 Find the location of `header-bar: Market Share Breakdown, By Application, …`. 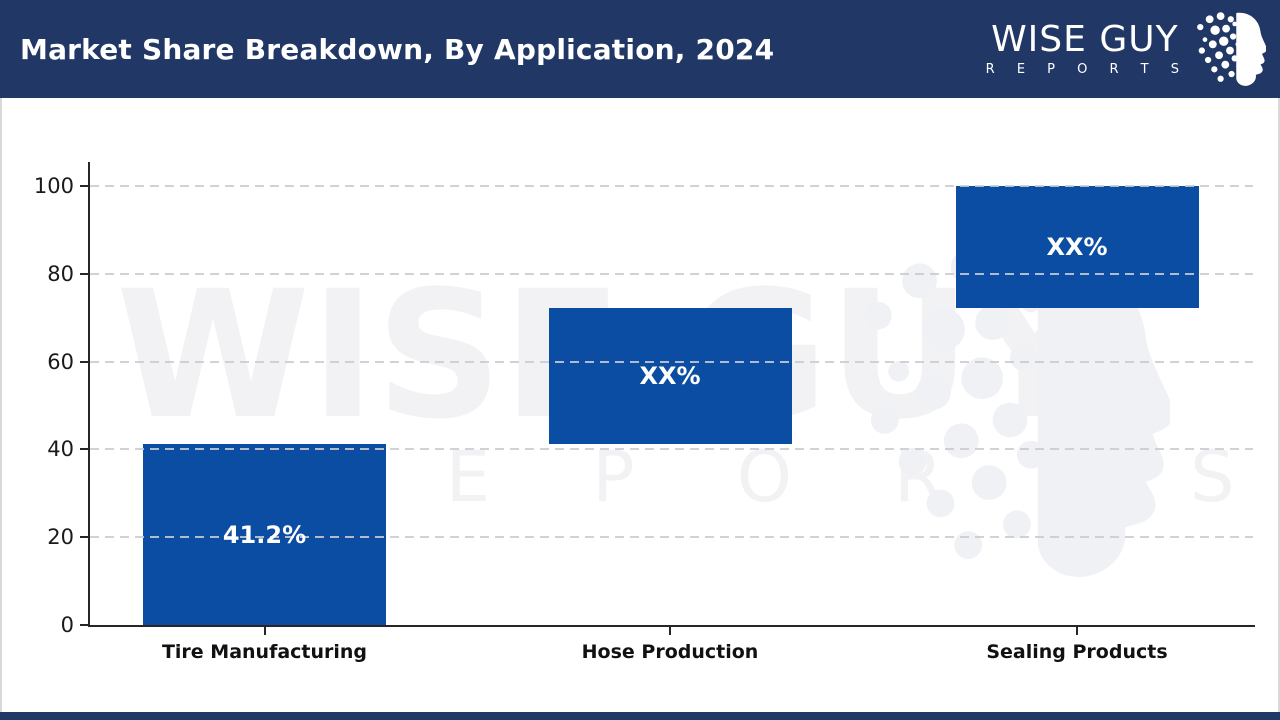

header-bar: Market Share Breakdown, By Application, … is located at coordinates (640, 49).